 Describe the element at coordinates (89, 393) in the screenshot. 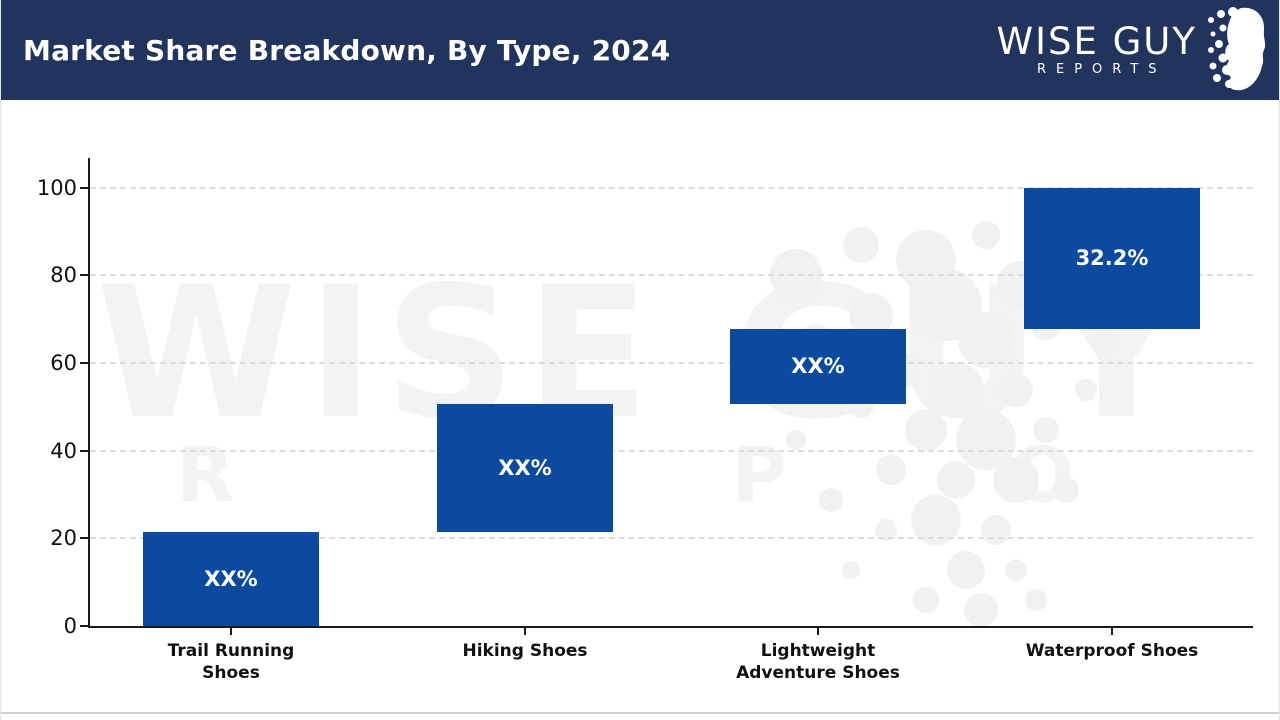

I see `y-axis-line` at that location.